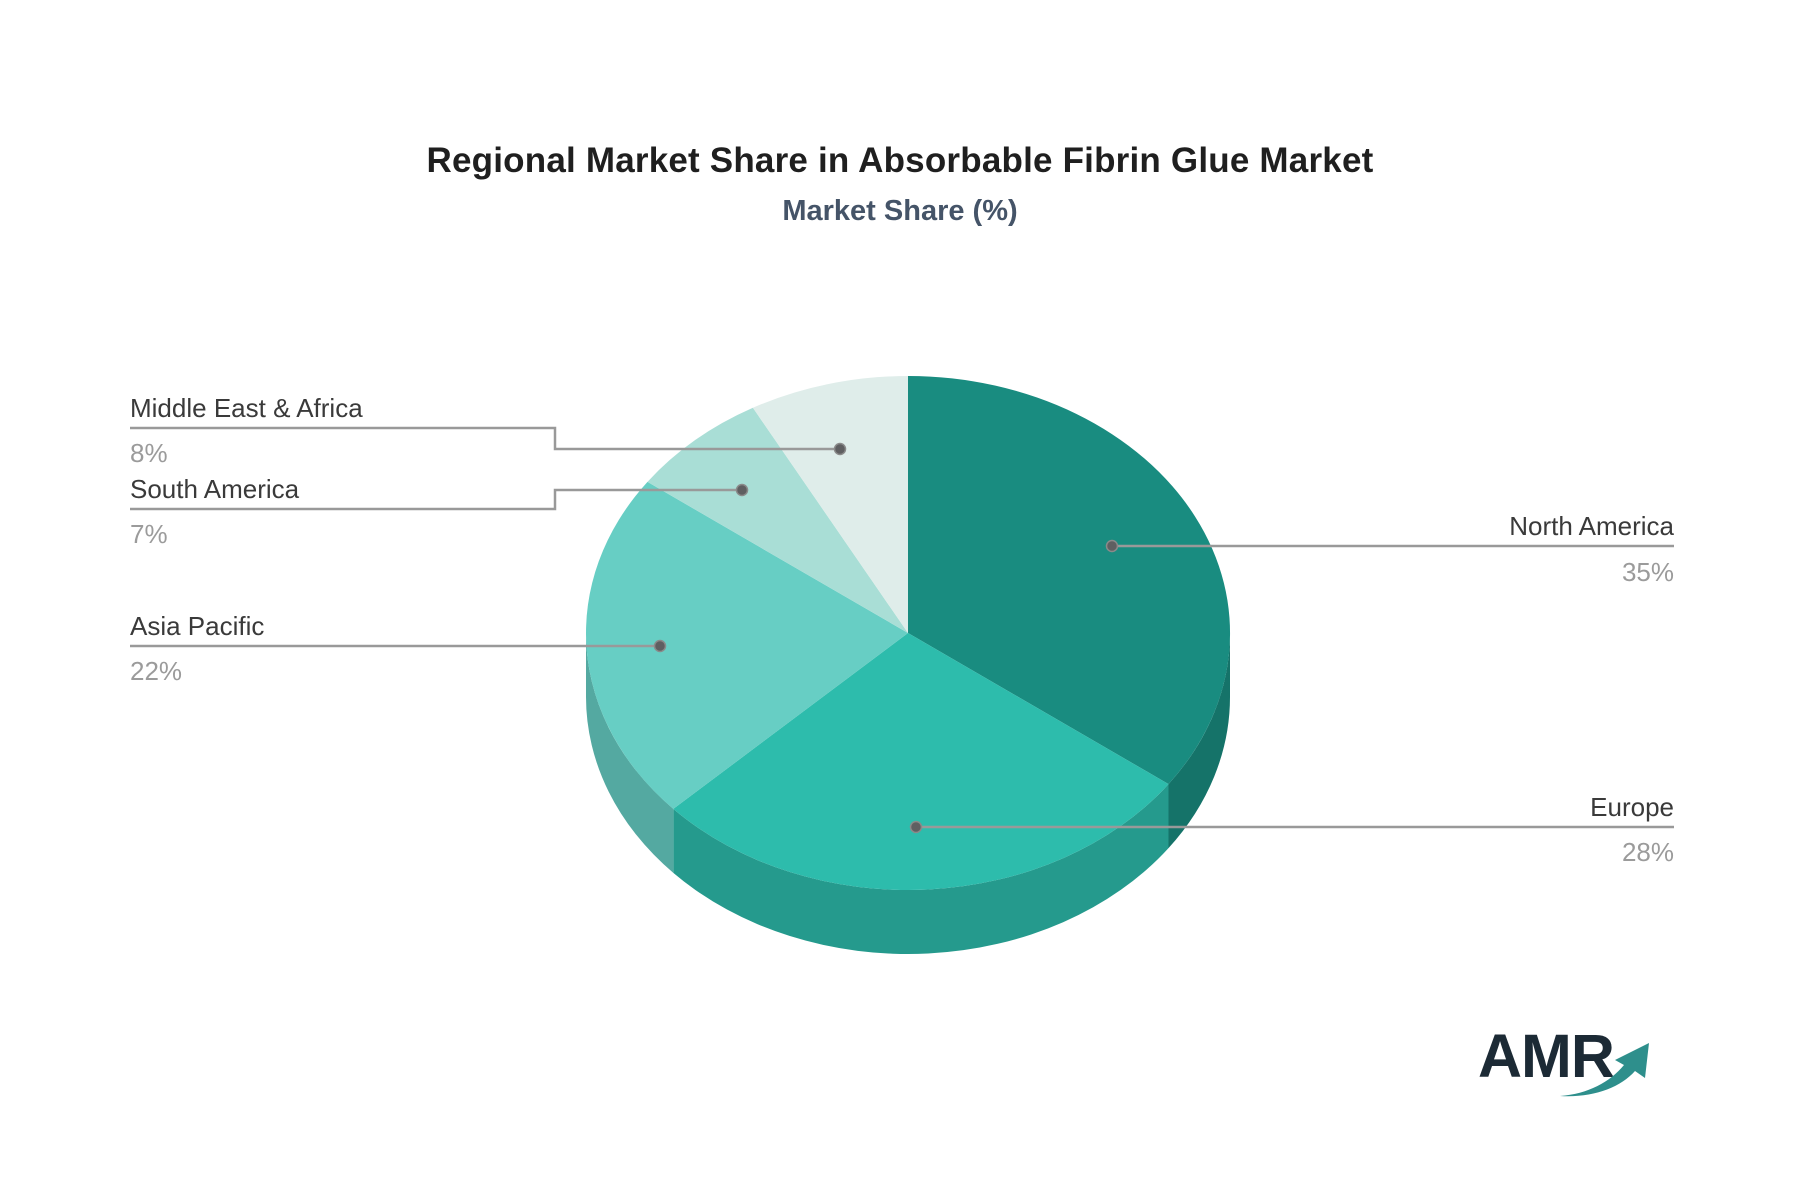 The width and height of the screenshot is (1800, 1196). Describe the element at coordinates (246, 408) in the screenshot. I see `slice-label-middle-east-africa: Middle East & Africa` at that location.